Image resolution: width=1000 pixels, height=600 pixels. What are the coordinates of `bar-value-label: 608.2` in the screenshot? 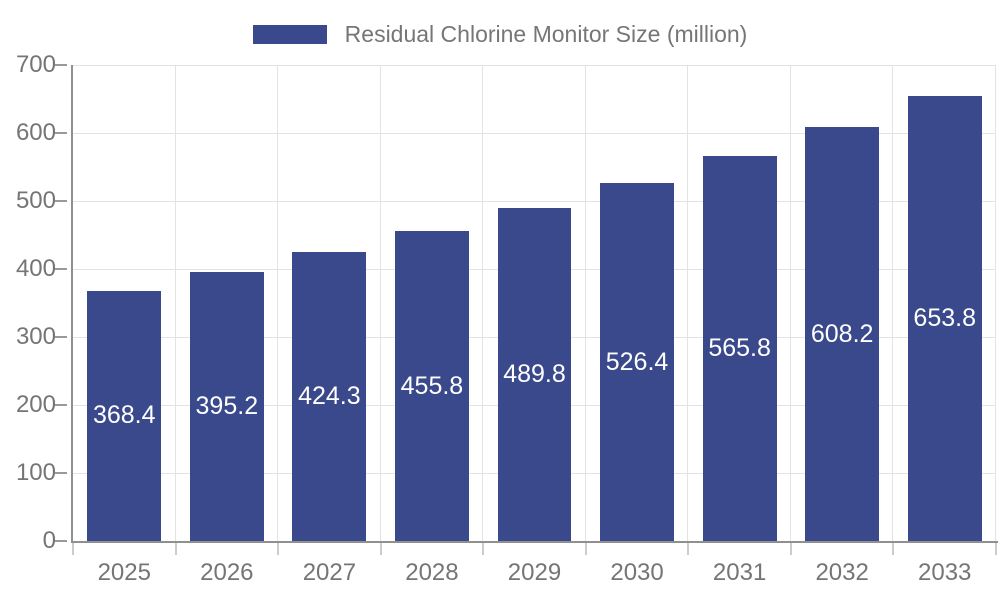 It's located at (842, 333).